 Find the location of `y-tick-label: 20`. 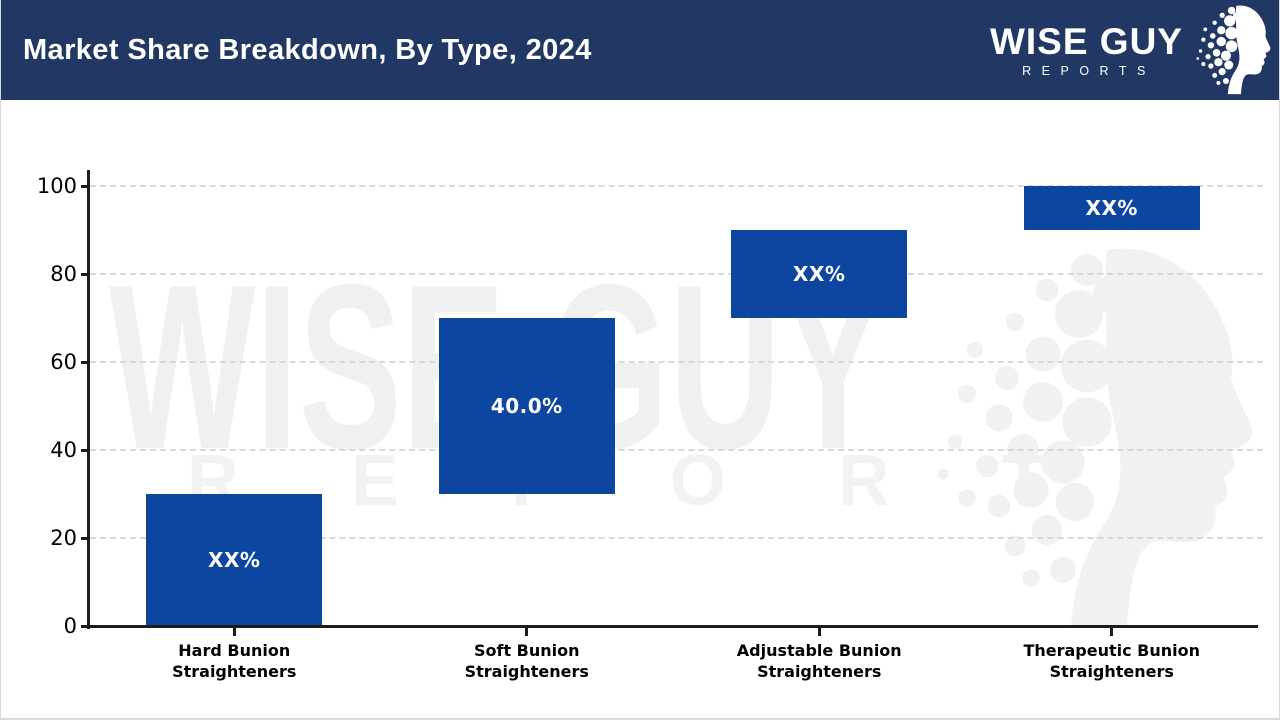

y-tick-label: 20 is located at coordinates (63, 538).